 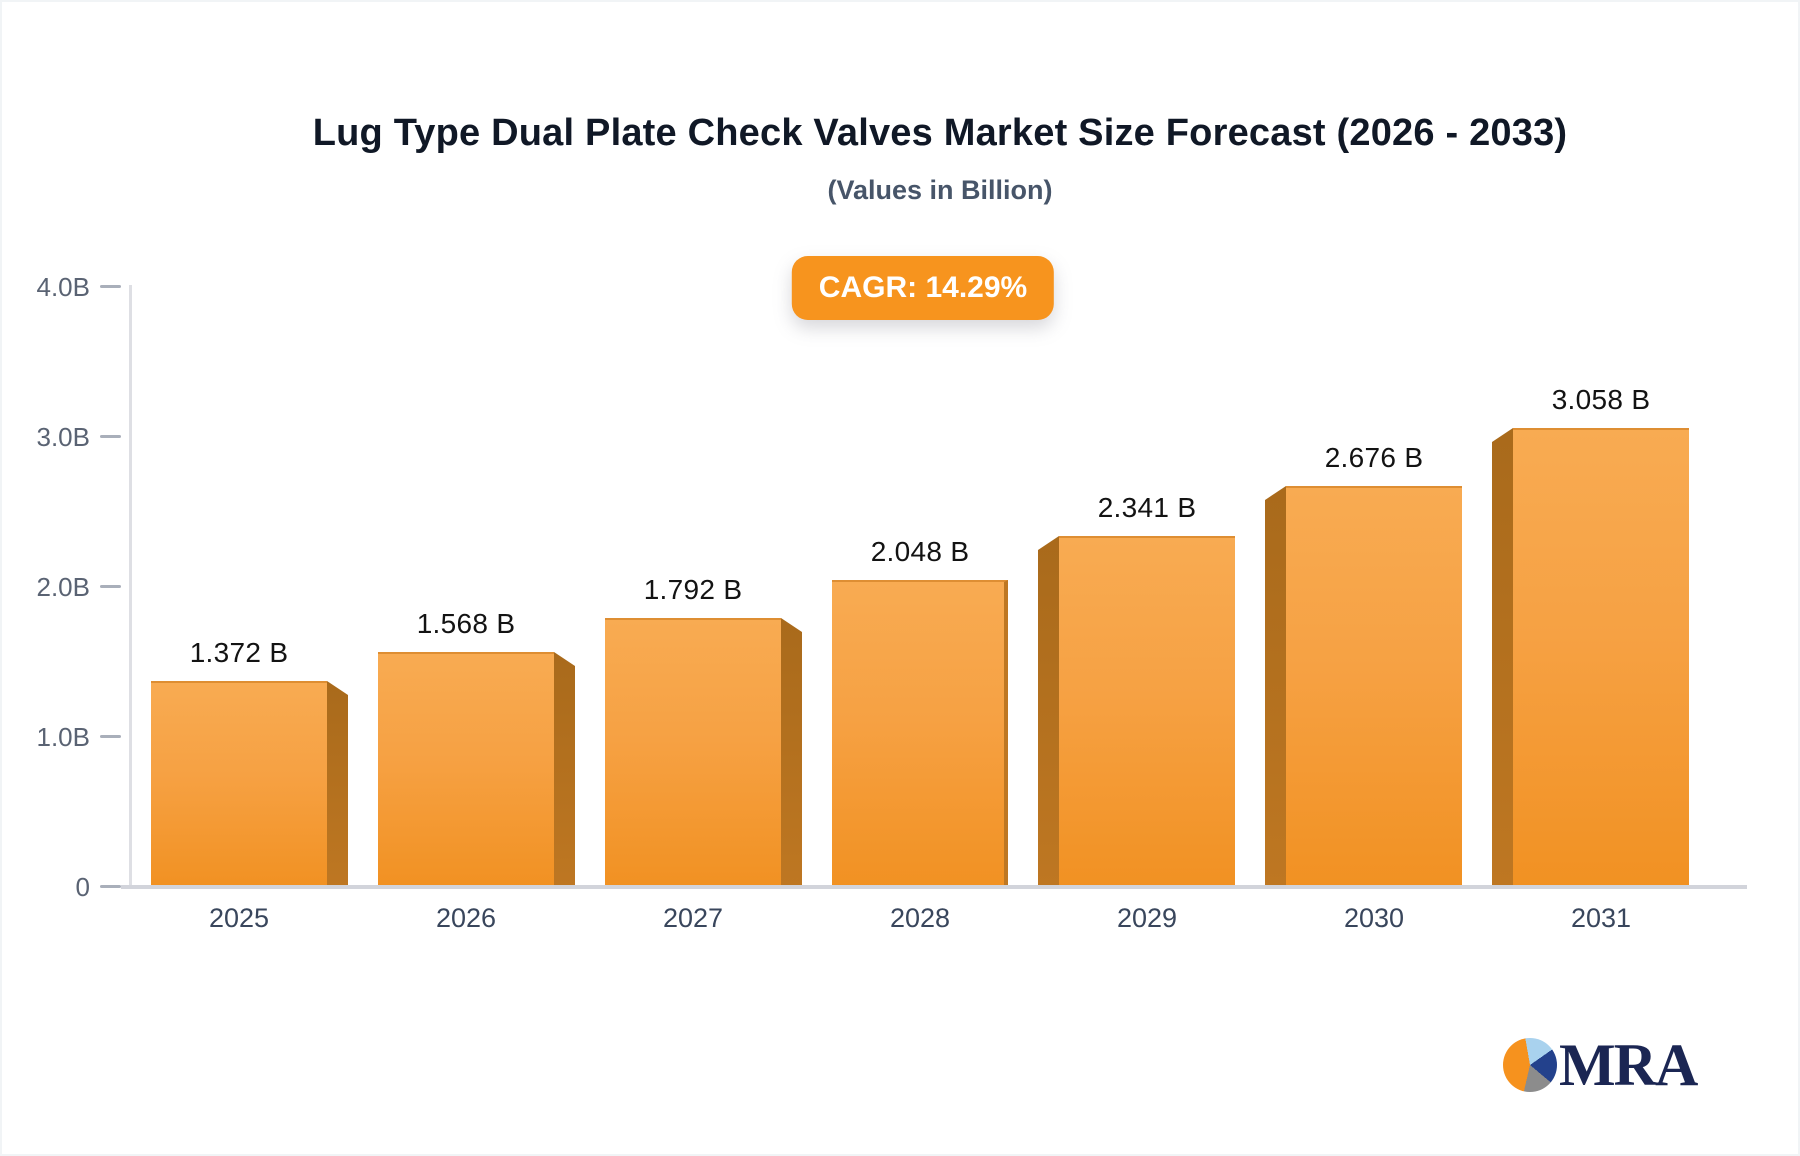 I want to click on bar-3d-side-2030, so click(x=1275, y=687).